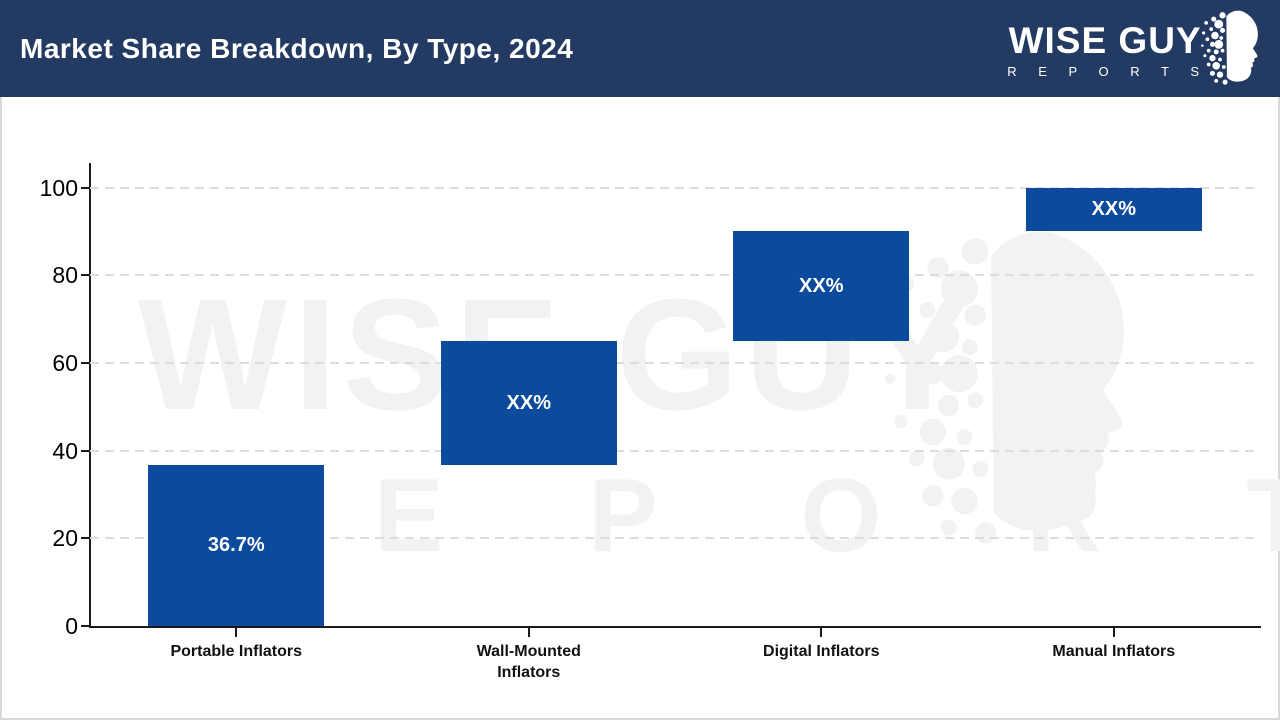  Describe the element at coordinates (71, 626) in the screenshot. I see `y-tick-label: 0` at that location.